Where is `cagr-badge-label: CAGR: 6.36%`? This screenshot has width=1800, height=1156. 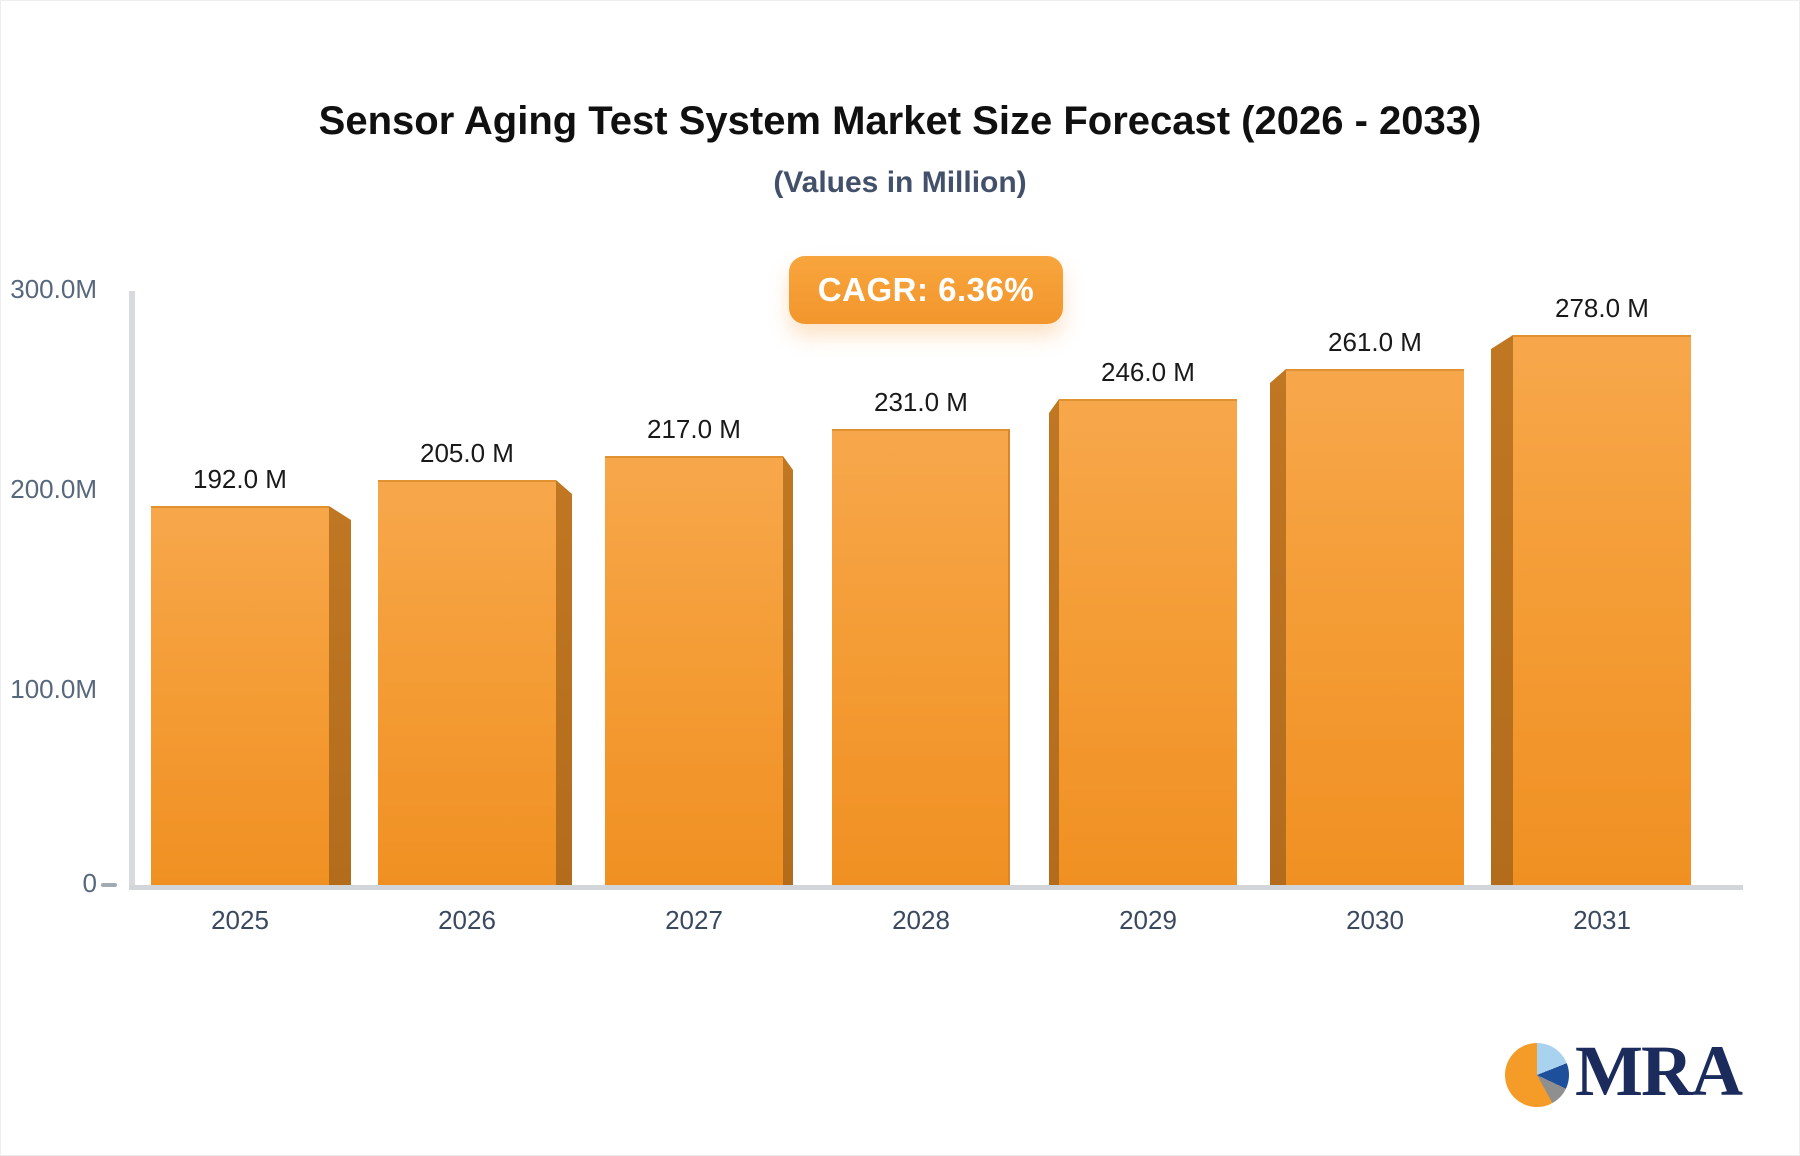
cagr-badge-label: CAGR: 6.36% is located at coordinates (926, 289).